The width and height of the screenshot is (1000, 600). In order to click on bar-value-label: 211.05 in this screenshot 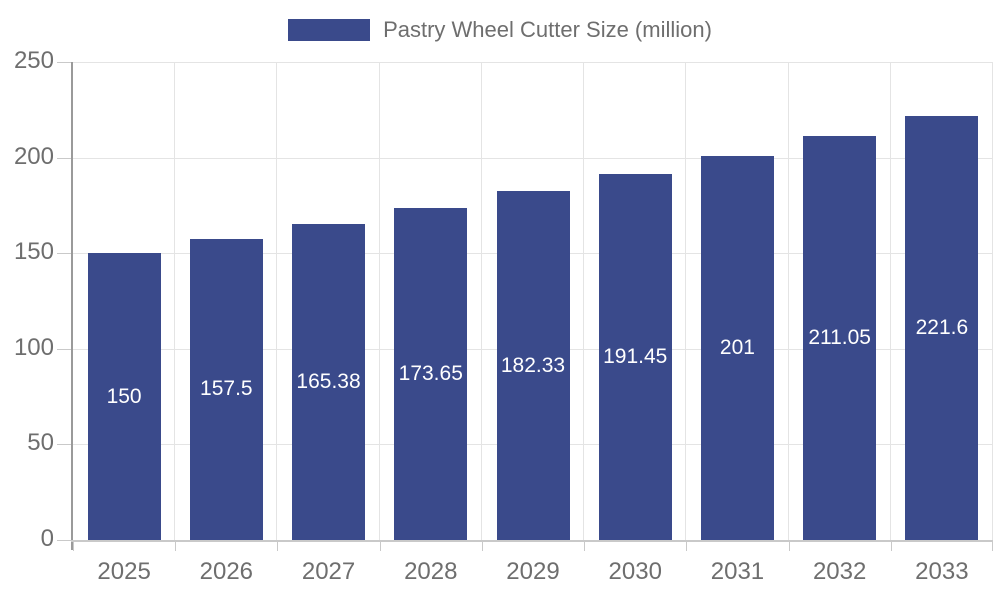, I will do `click(839, 338)`.